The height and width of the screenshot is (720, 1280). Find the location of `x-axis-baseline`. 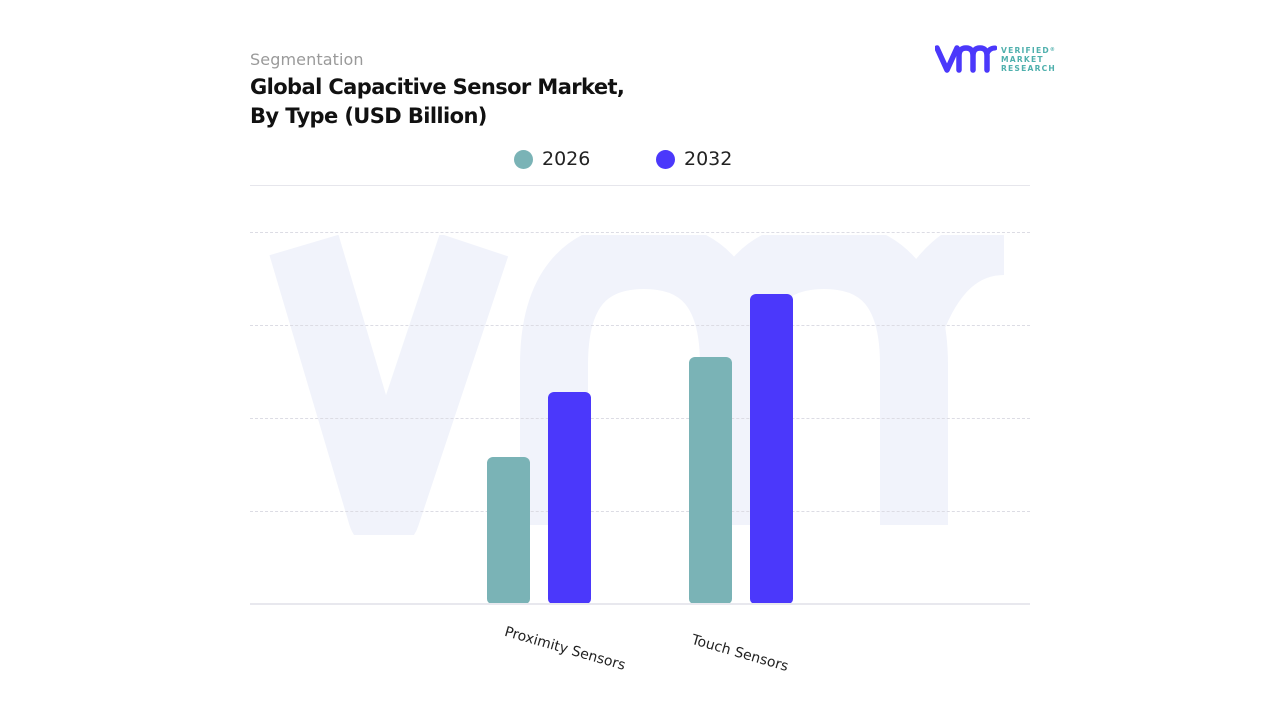

x-axis-baseline is located at coordinates (640, 604).